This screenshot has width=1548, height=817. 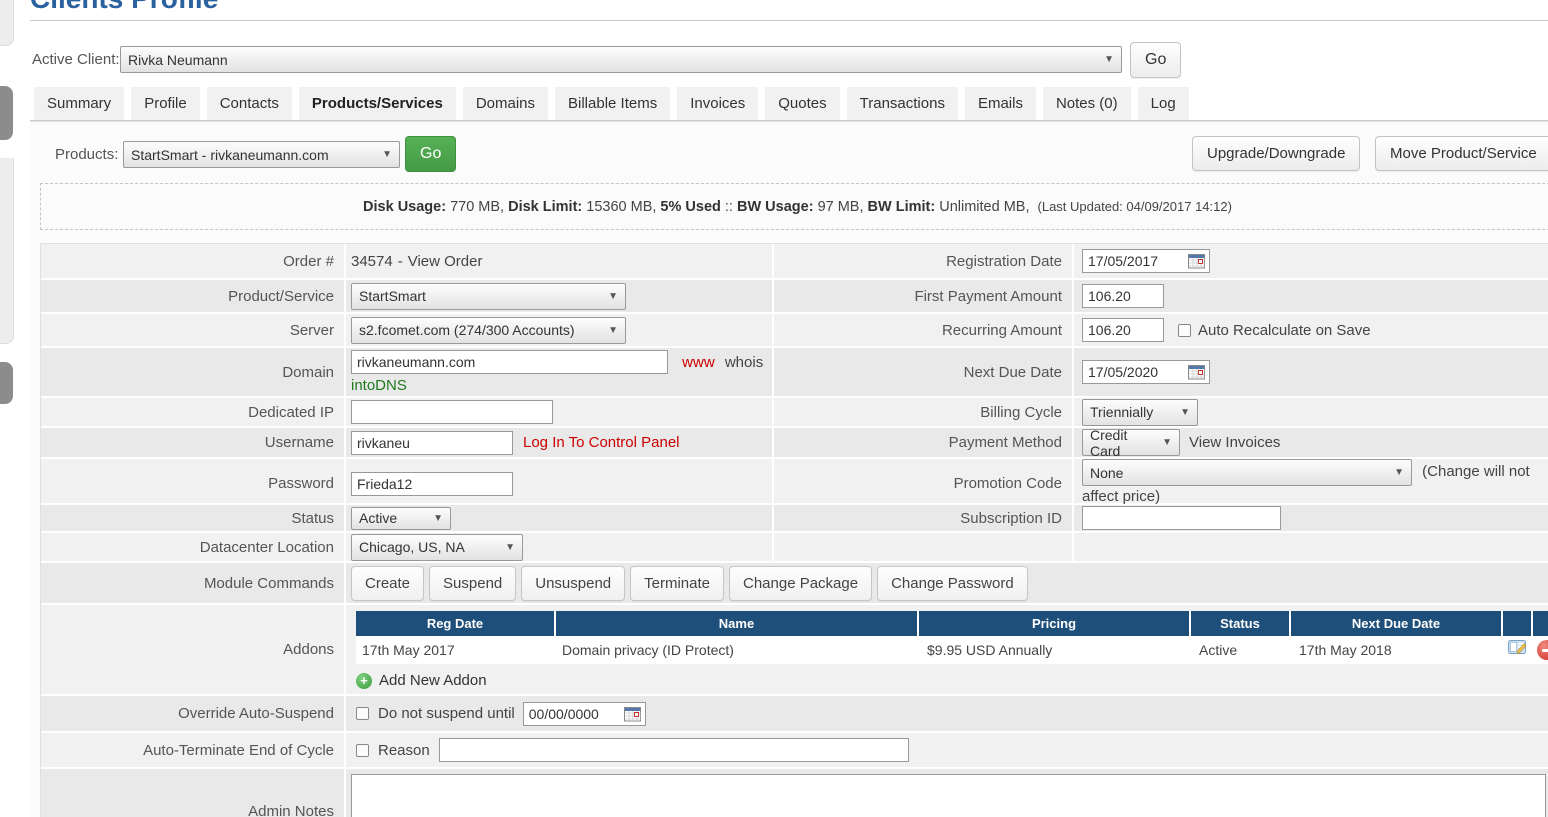 I want to click on tab-log: Log, so click(x=1163, y=103).